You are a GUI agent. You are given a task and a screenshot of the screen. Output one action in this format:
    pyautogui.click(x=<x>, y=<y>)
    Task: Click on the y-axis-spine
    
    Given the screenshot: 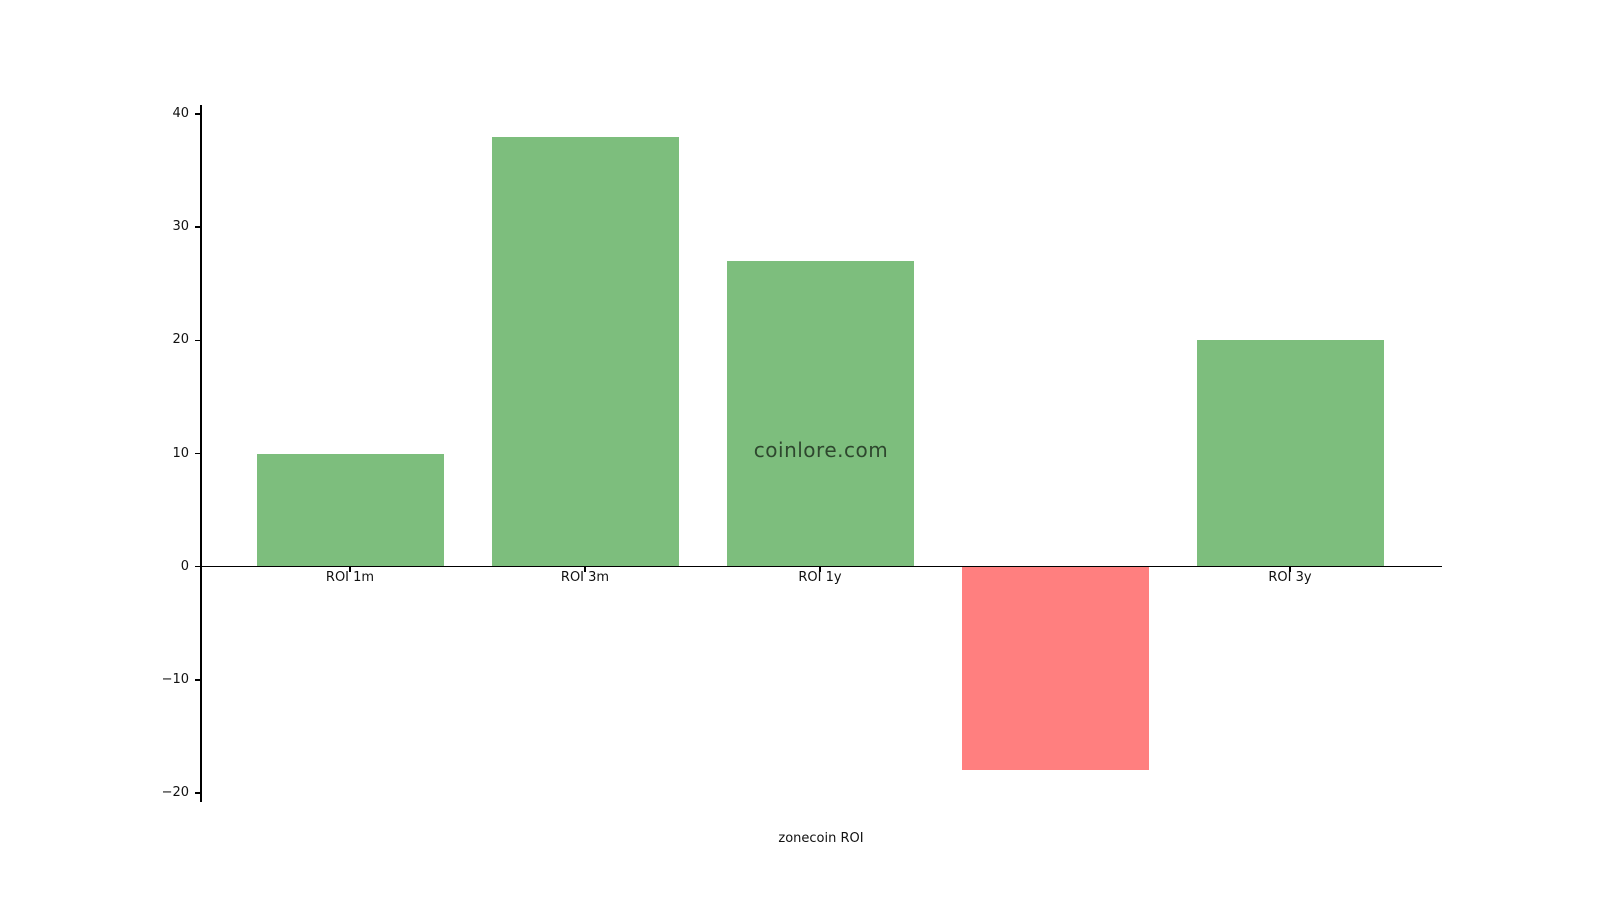 What is the action you would take?
    pyautogui.click(x=201, y=453)
    